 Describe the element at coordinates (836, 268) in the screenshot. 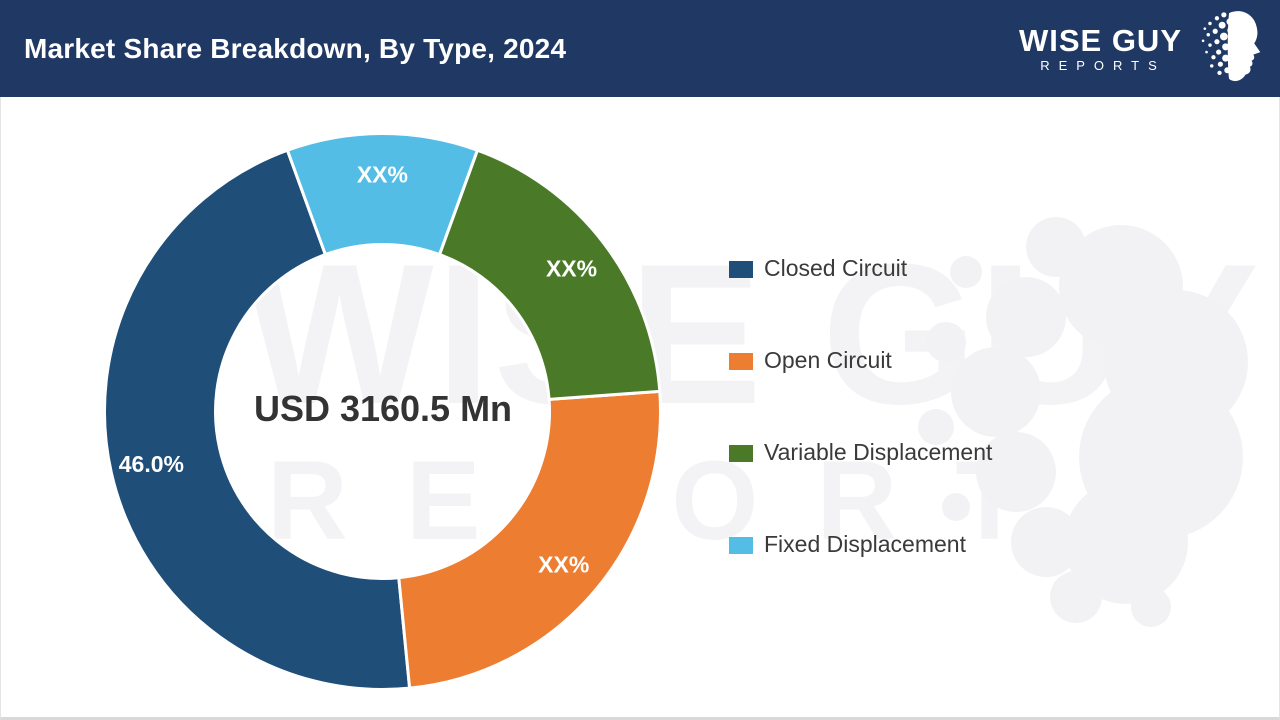

I see `legend-label-closed-circuit: Closed Circuit` at that location.